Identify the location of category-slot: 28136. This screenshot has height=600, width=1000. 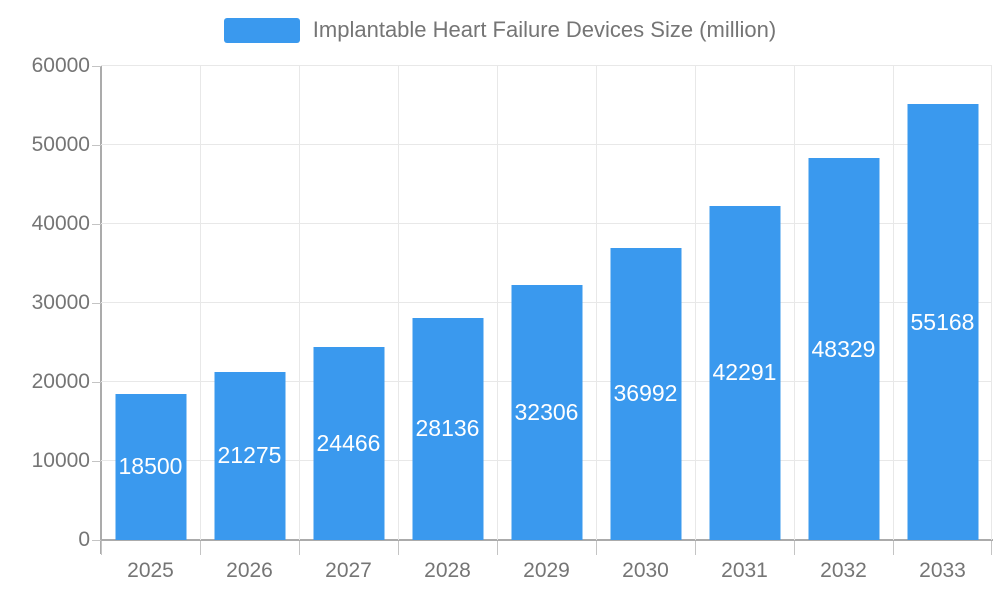
(447, 303).